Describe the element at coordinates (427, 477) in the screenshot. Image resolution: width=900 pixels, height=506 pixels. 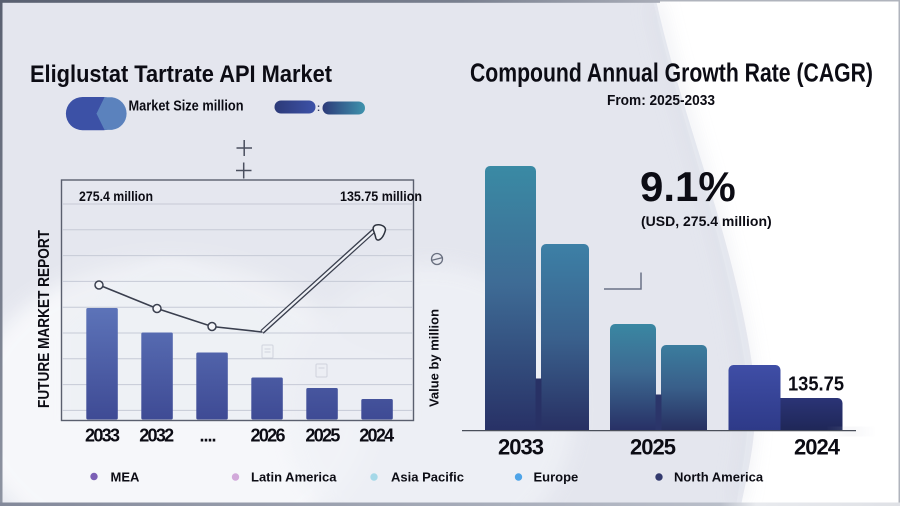
I see `svg-text: Asia Pacific` at that location.